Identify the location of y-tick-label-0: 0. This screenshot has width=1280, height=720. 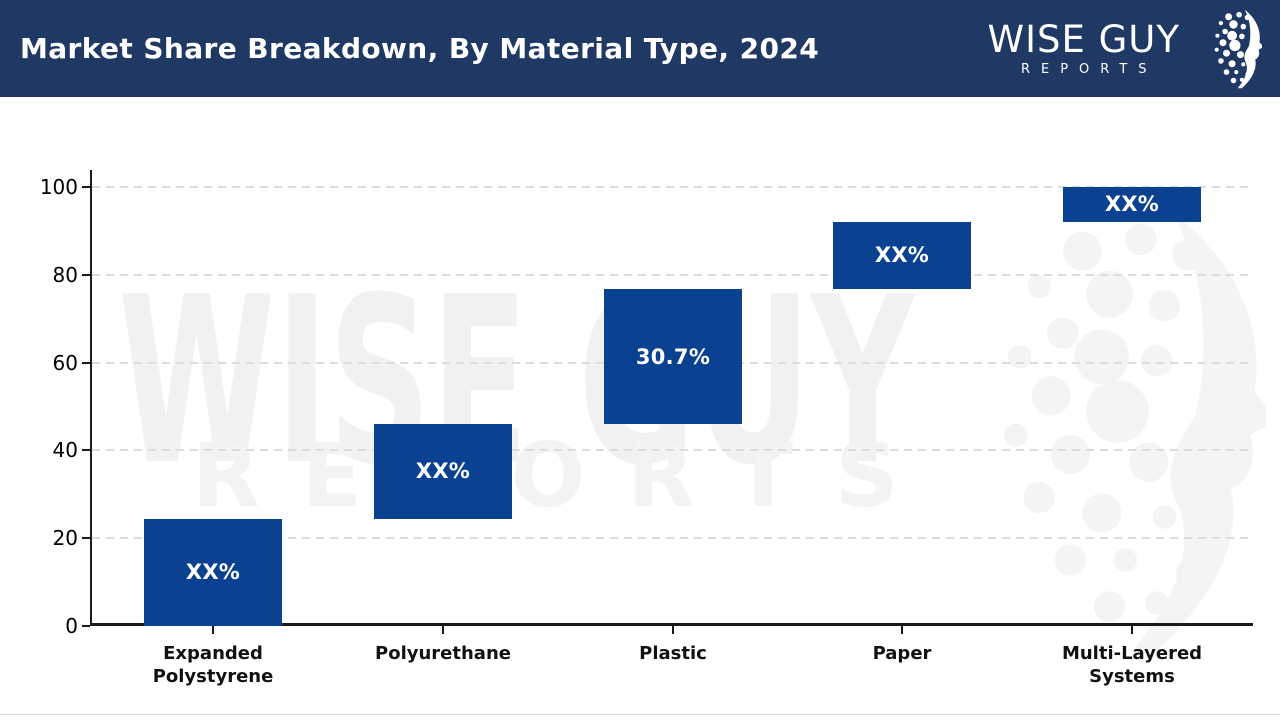
(71, 626).